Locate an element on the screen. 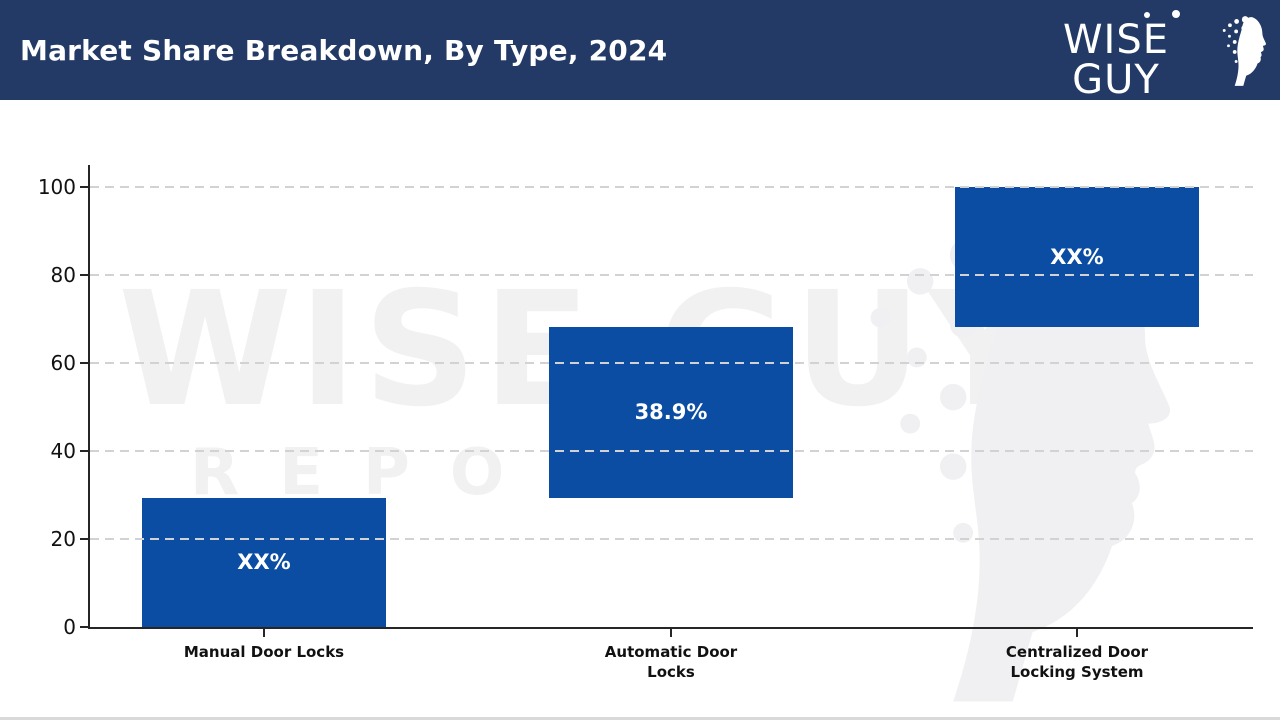 The width and height of the screenshot is (1280, 720). logo-wordmark: WISE GUY is located at coordinates (1115, 60).